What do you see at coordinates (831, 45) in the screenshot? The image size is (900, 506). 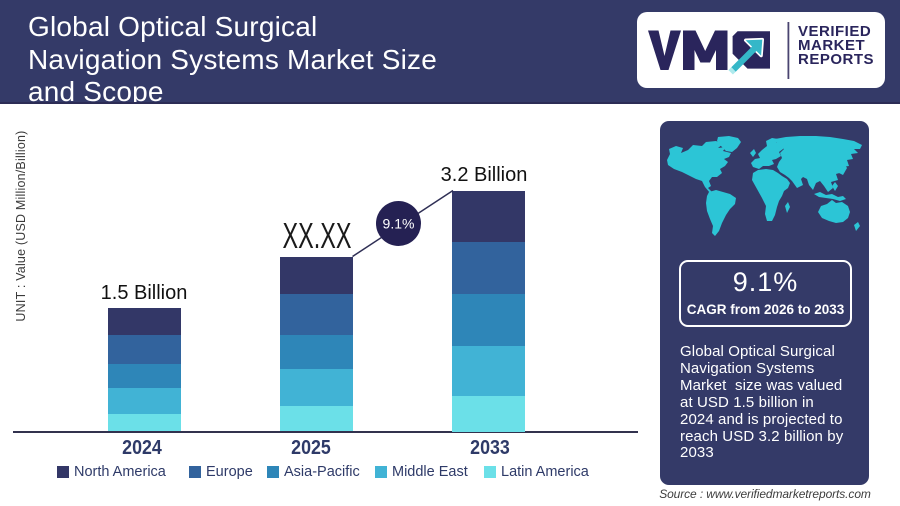 I see `svg-text: MARKET` at bounding box center [831, 45].